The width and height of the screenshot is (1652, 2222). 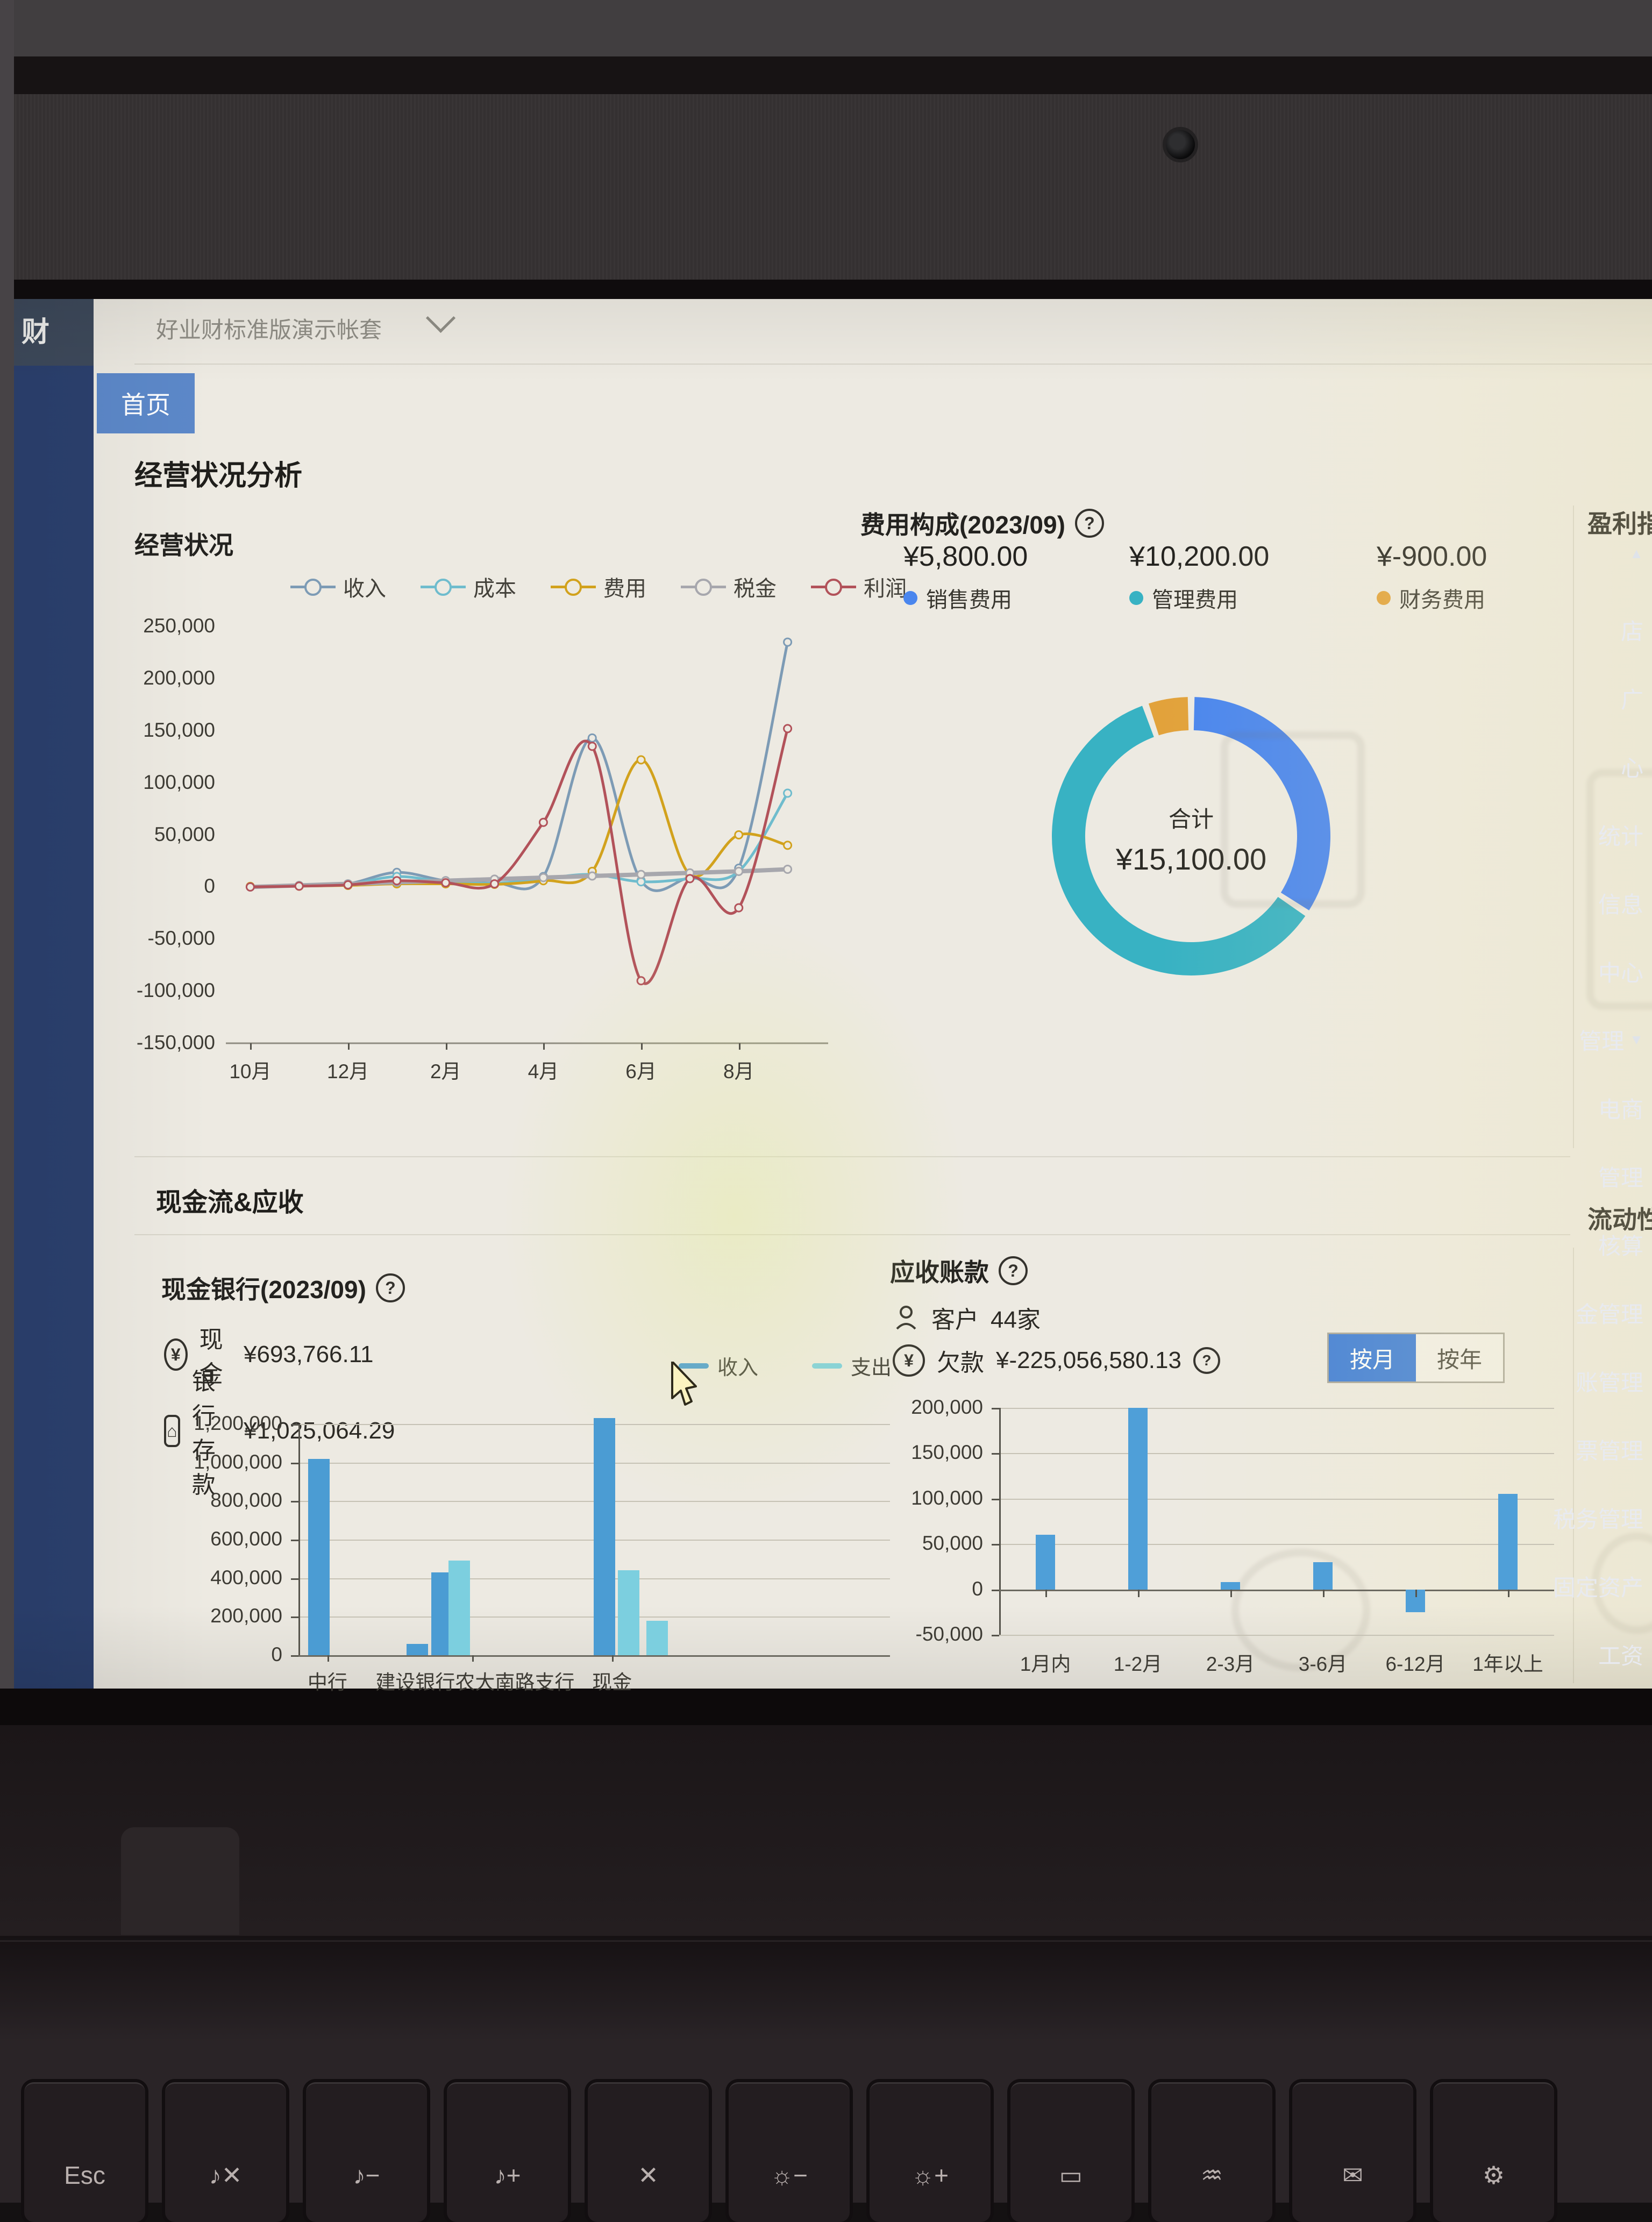 I want to click on toggle-按年: 按年, so click(x=1459, y=1359).